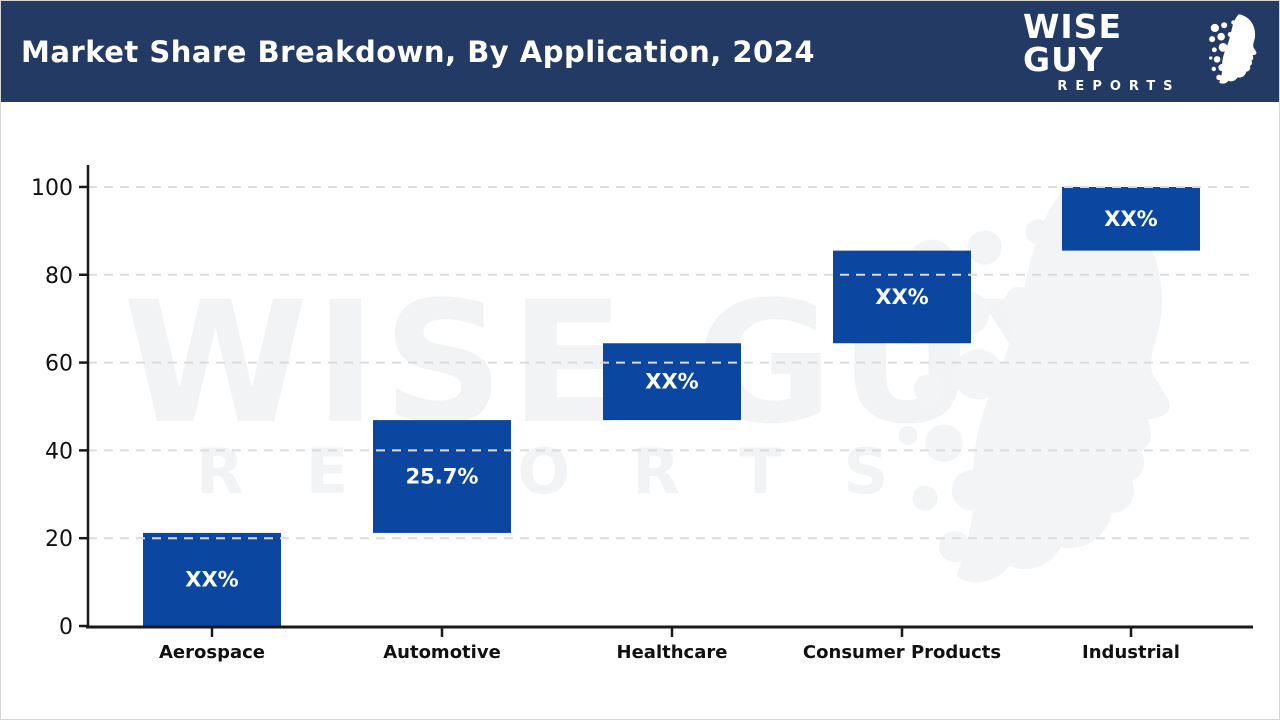 The image size is (1280, 720). Describe the element at coordinates (1119, 86) in the screenshot. I see `logo-reports-label: REPORTS` at that location.